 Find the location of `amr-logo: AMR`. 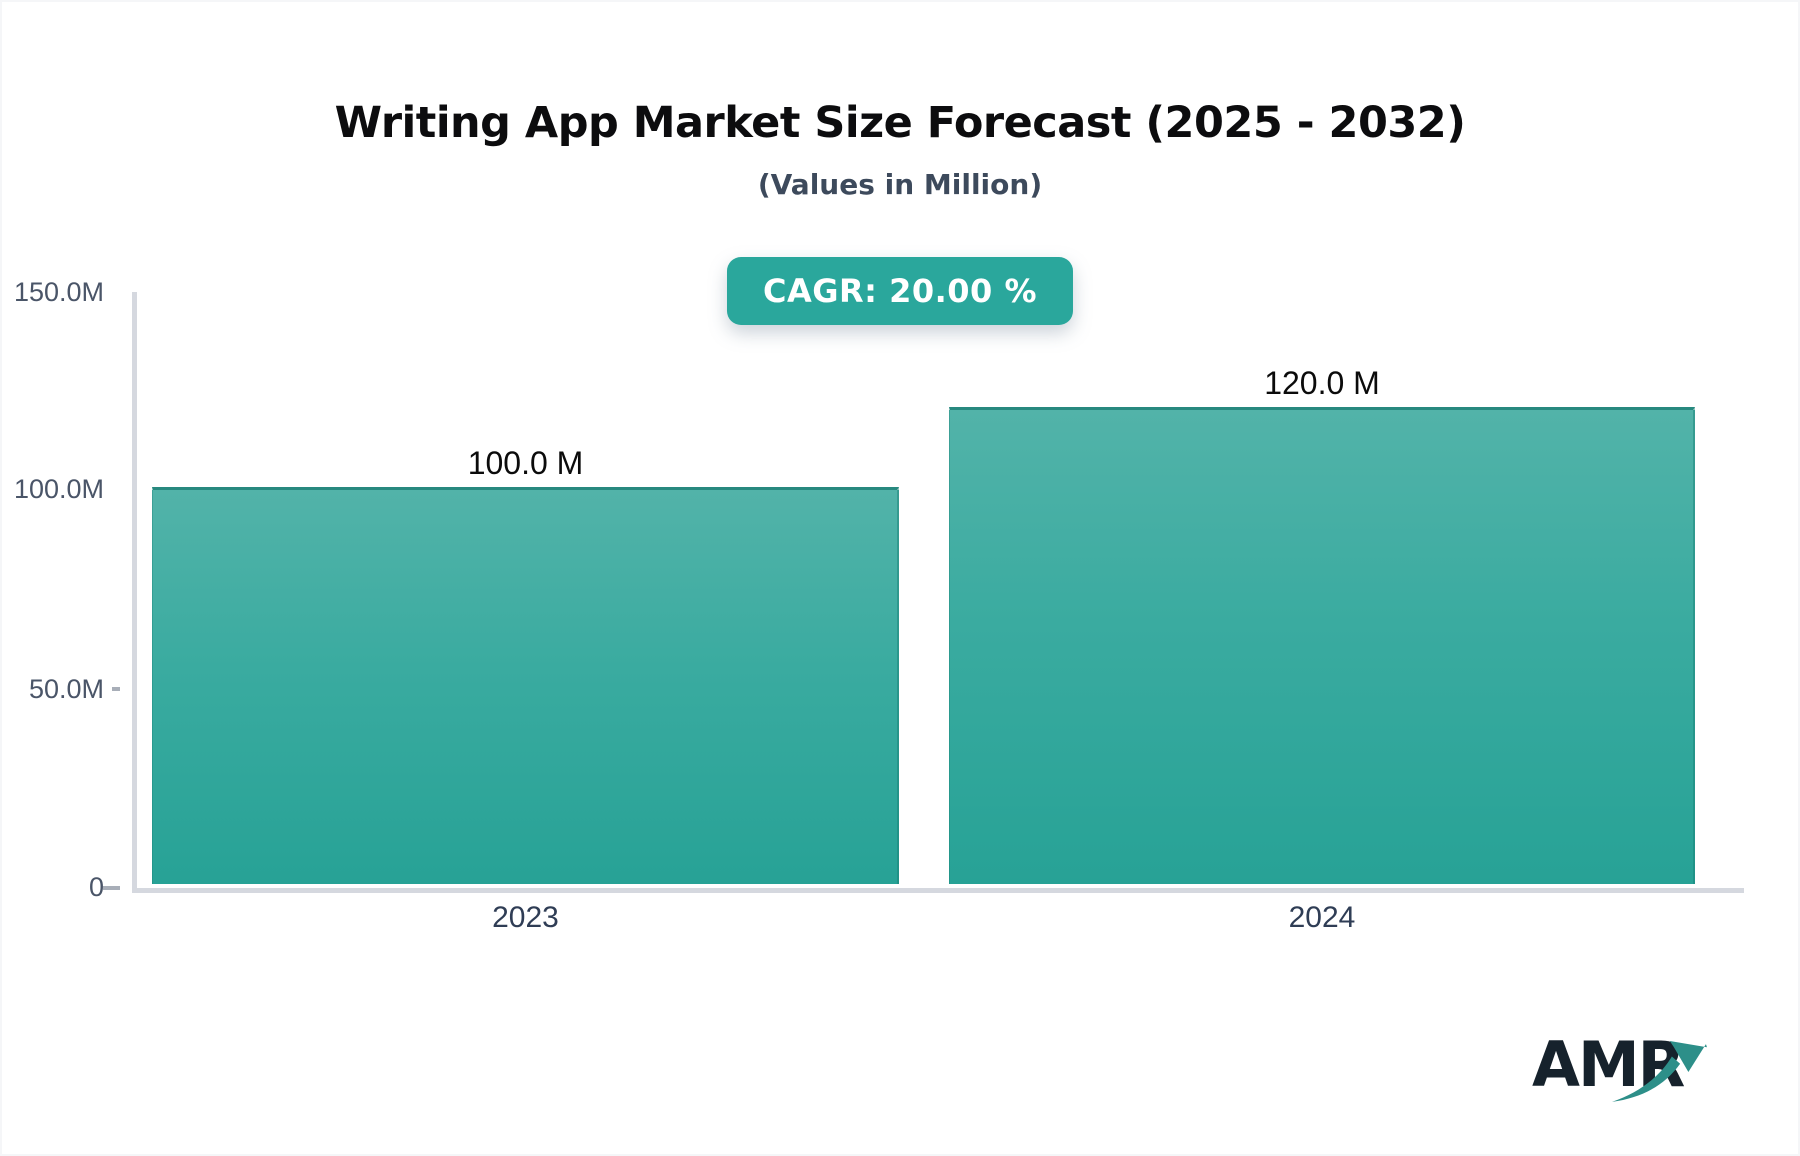

amr-logo: AMR is located at coordinates (1627, 1073).